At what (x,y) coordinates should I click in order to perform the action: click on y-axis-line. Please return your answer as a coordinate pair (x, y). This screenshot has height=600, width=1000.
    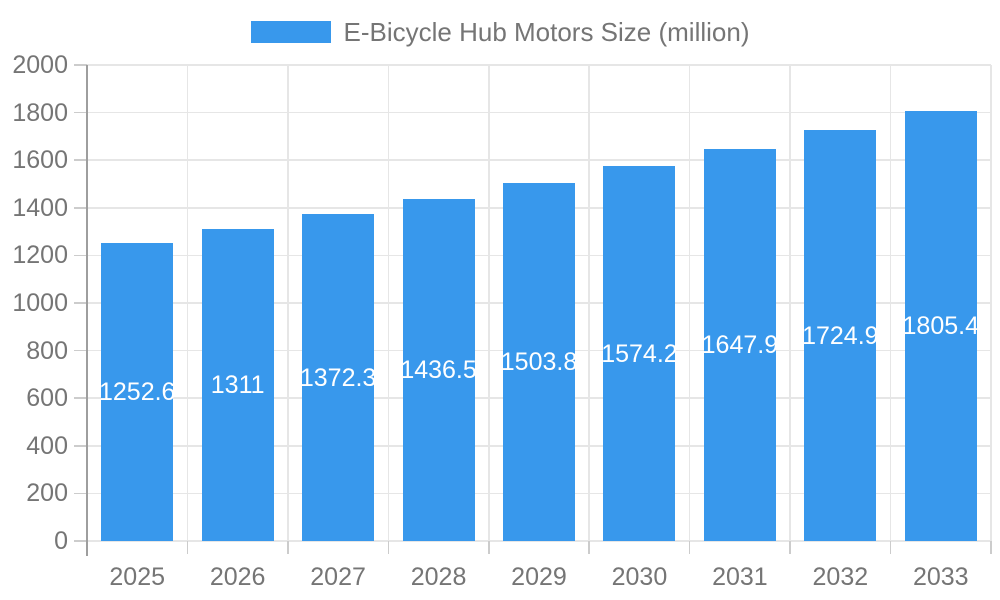
    Looking at the image, I should click on (87, 310).